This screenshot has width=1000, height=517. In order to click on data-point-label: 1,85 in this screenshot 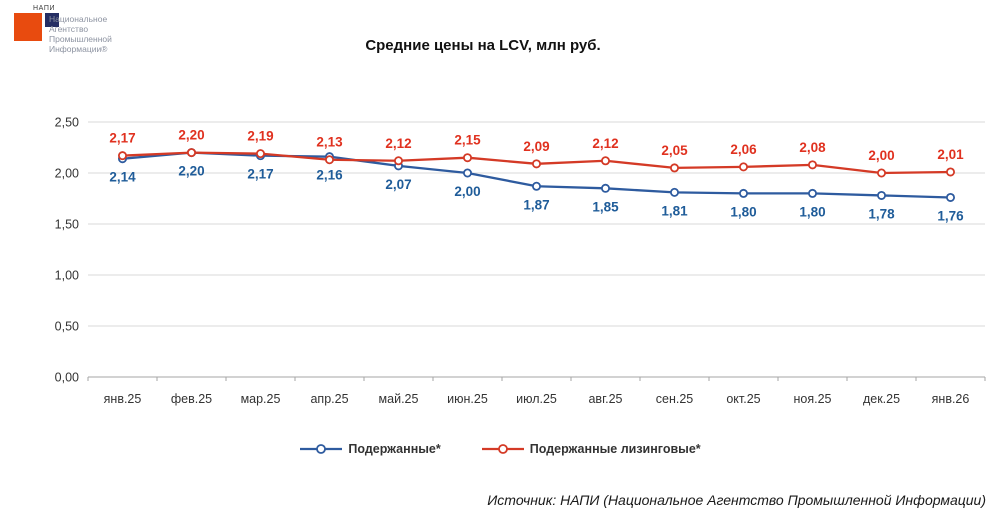, I will do `click(605, 206)`.